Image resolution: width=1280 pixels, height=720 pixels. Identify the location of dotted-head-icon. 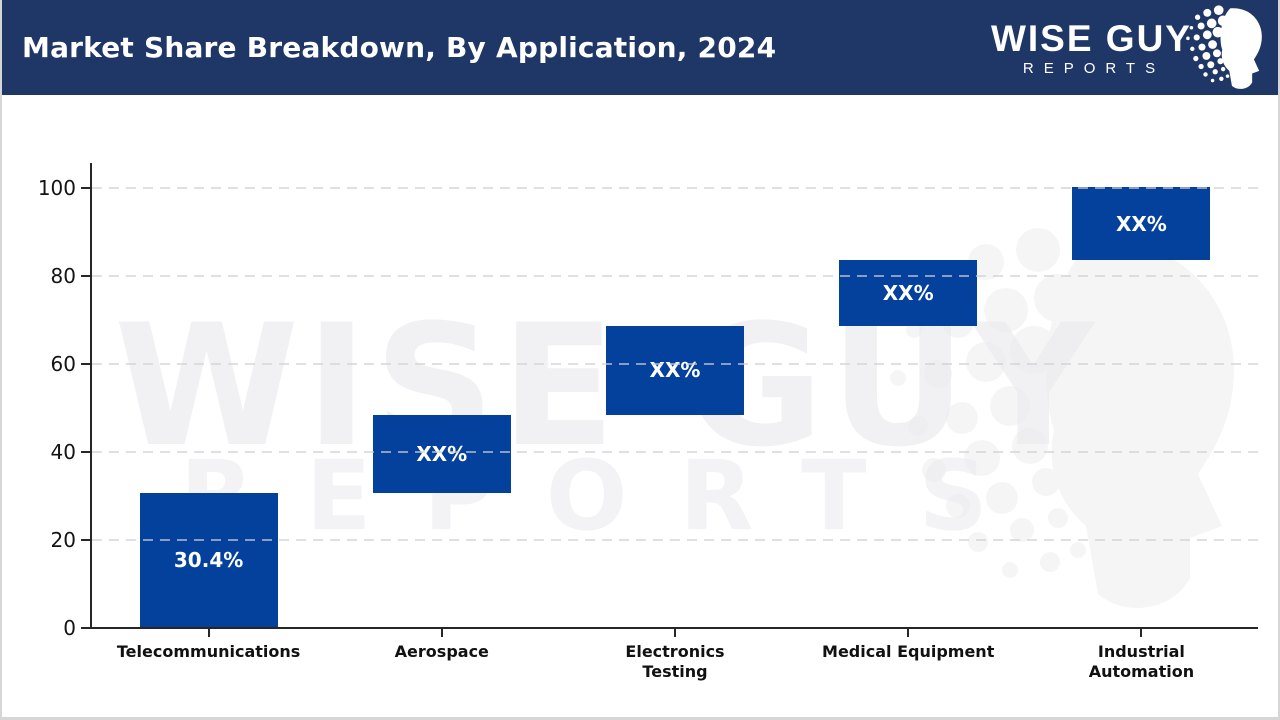
(1224, 46).